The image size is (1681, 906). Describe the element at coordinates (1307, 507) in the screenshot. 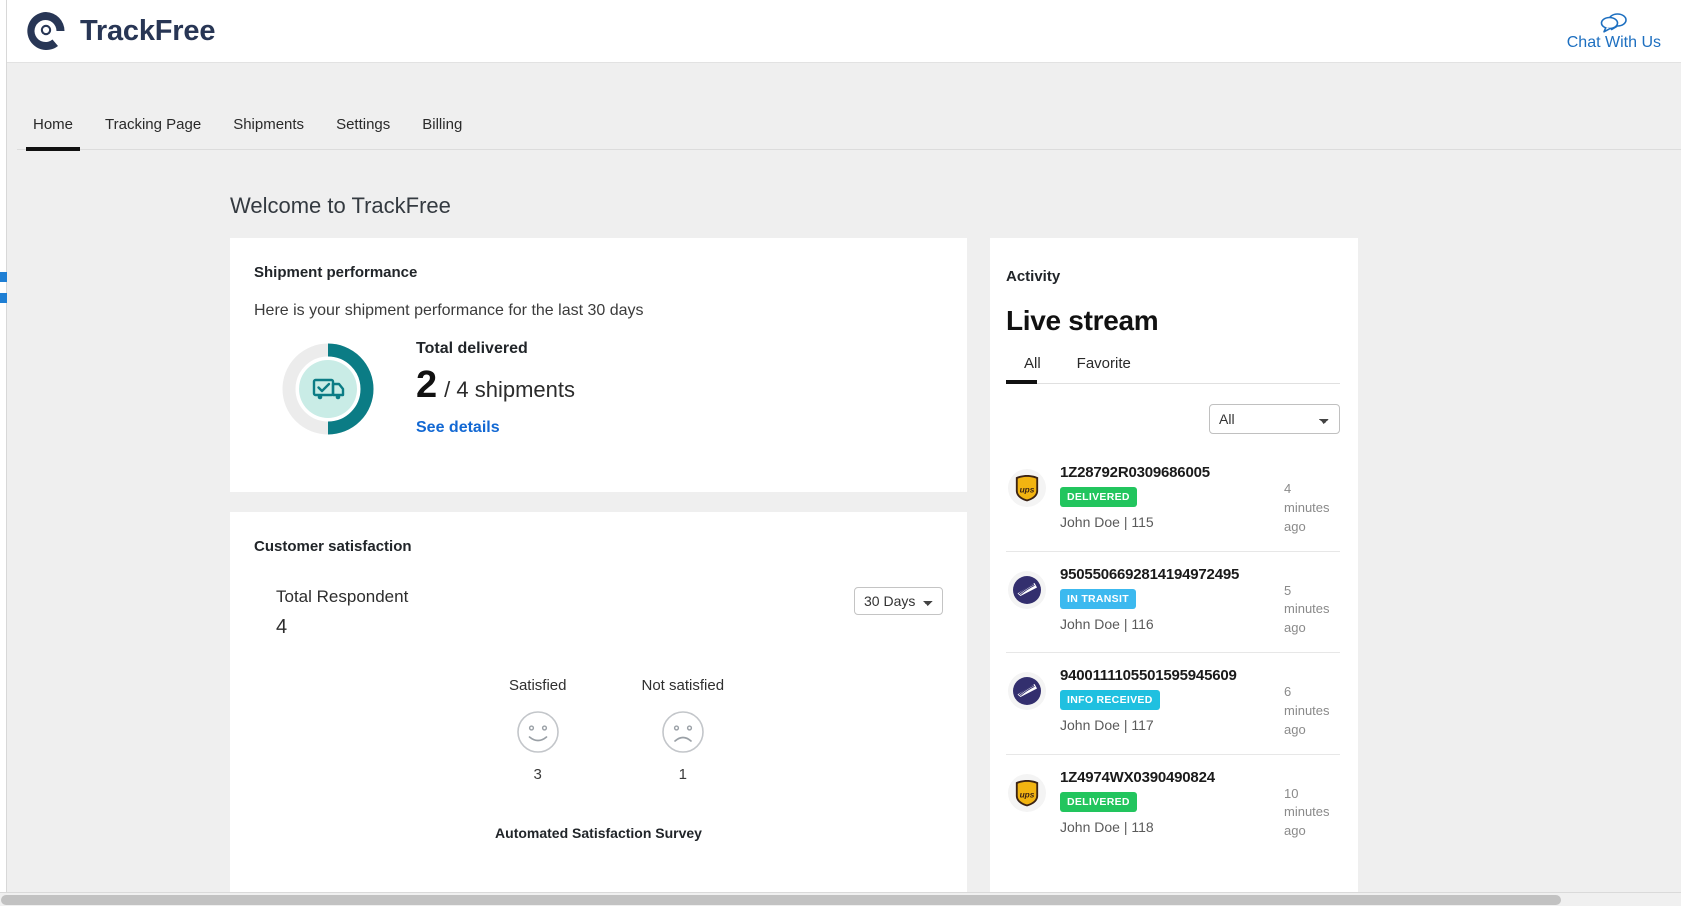

I see `activity-item-time: 4 minutes ago` at that location.